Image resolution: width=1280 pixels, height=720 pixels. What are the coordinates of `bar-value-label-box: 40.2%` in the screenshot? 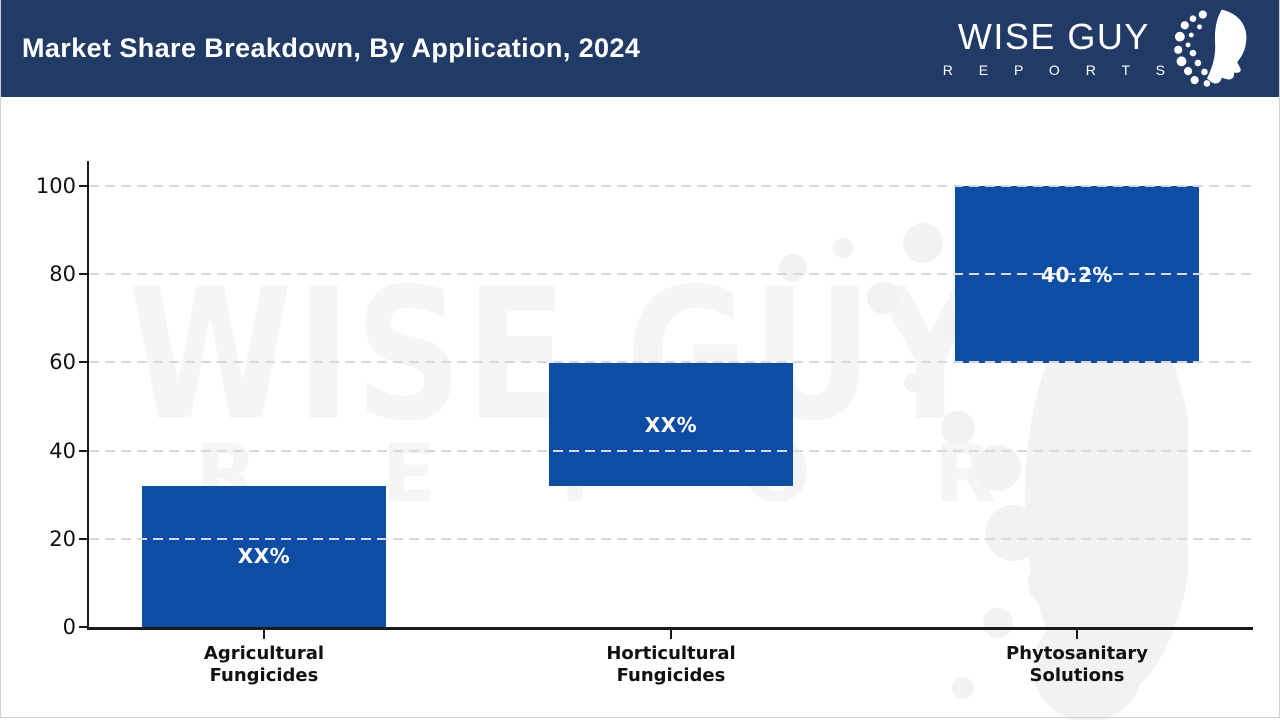 It's located at (1077, 274).